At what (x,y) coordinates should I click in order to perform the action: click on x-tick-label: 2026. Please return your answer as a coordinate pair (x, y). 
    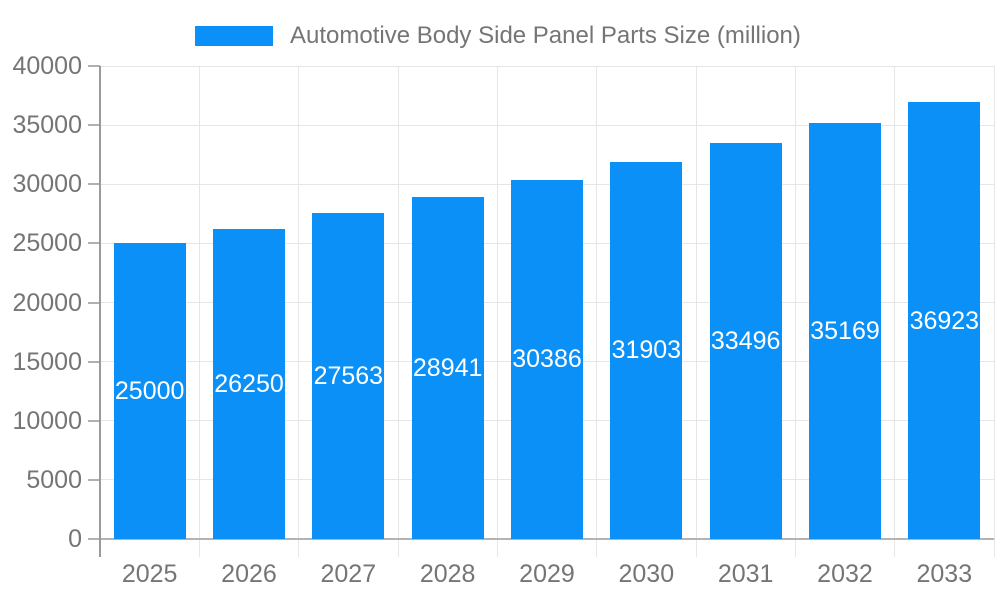
    Looking at the image, I should click on (249, 574).